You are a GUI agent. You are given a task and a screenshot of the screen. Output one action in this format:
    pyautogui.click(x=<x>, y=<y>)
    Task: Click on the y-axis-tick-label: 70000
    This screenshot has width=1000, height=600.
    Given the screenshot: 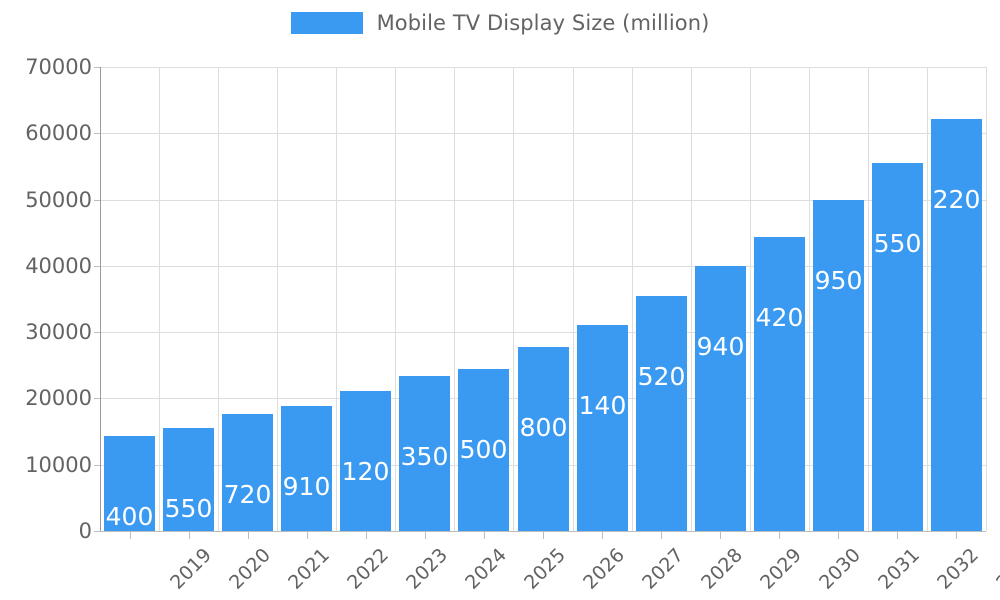 What is the action you would take?
    pyautogui.click(x=58, y=67)
    